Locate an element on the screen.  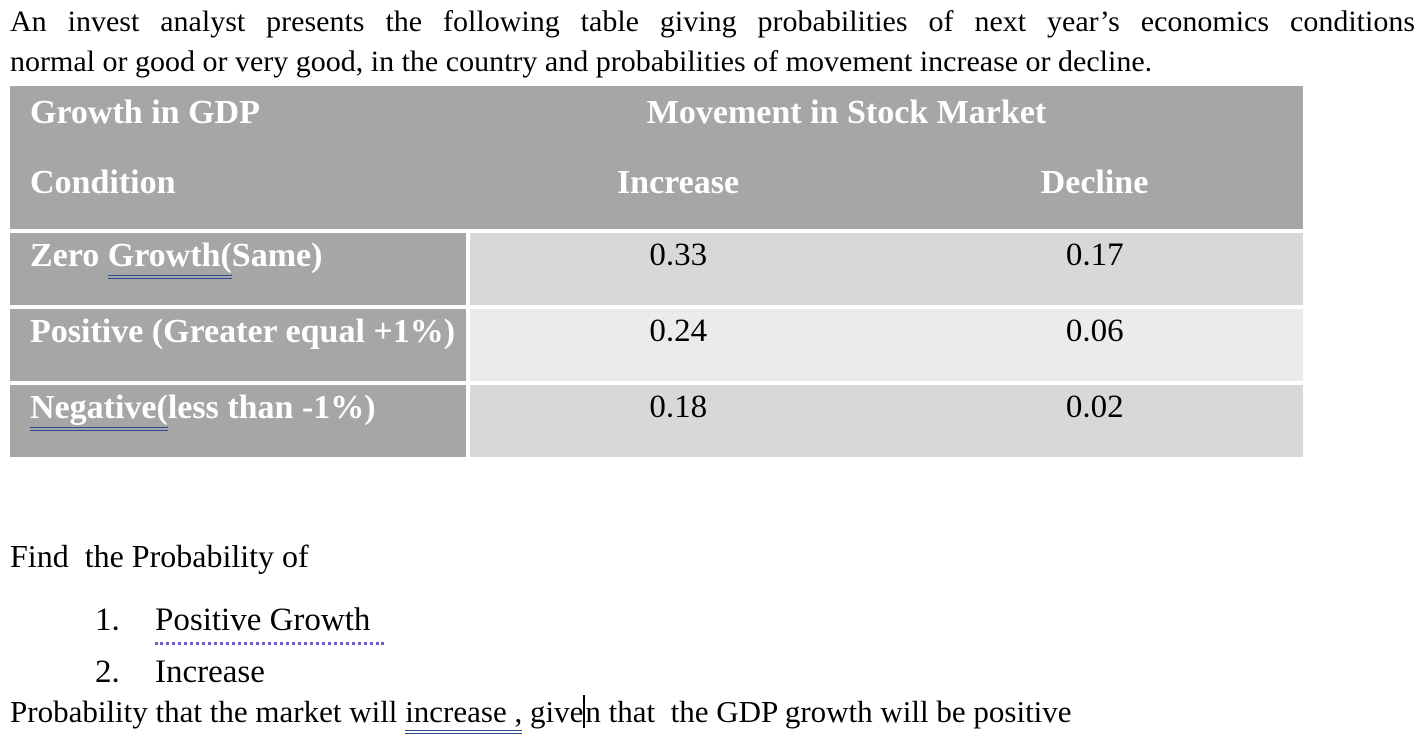
table-row: Negative(less than -1%) 0.18 0.02 is located at coordinates (656, 421).